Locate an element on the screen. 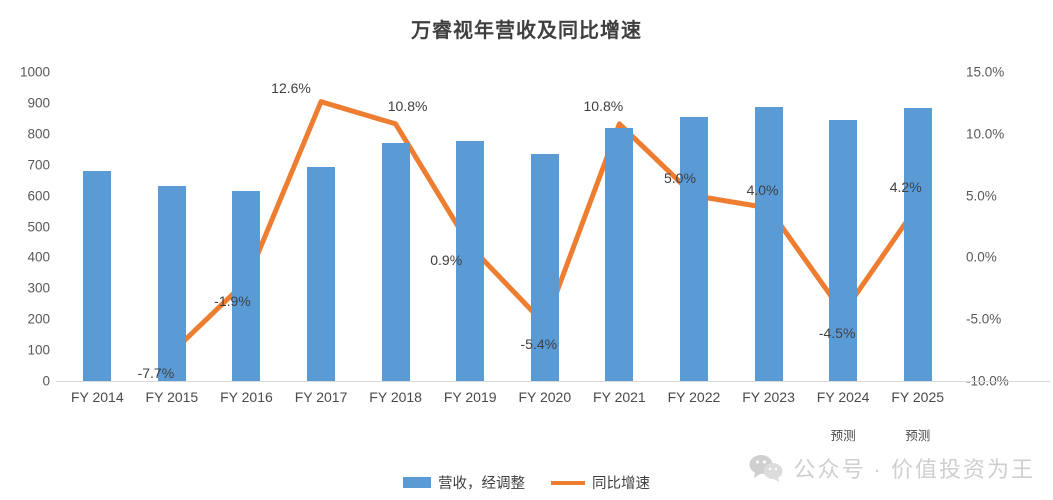 The height and width of the screenshot is (500, 1053). bar-fy-2025 is located at coordinates (917, 244).